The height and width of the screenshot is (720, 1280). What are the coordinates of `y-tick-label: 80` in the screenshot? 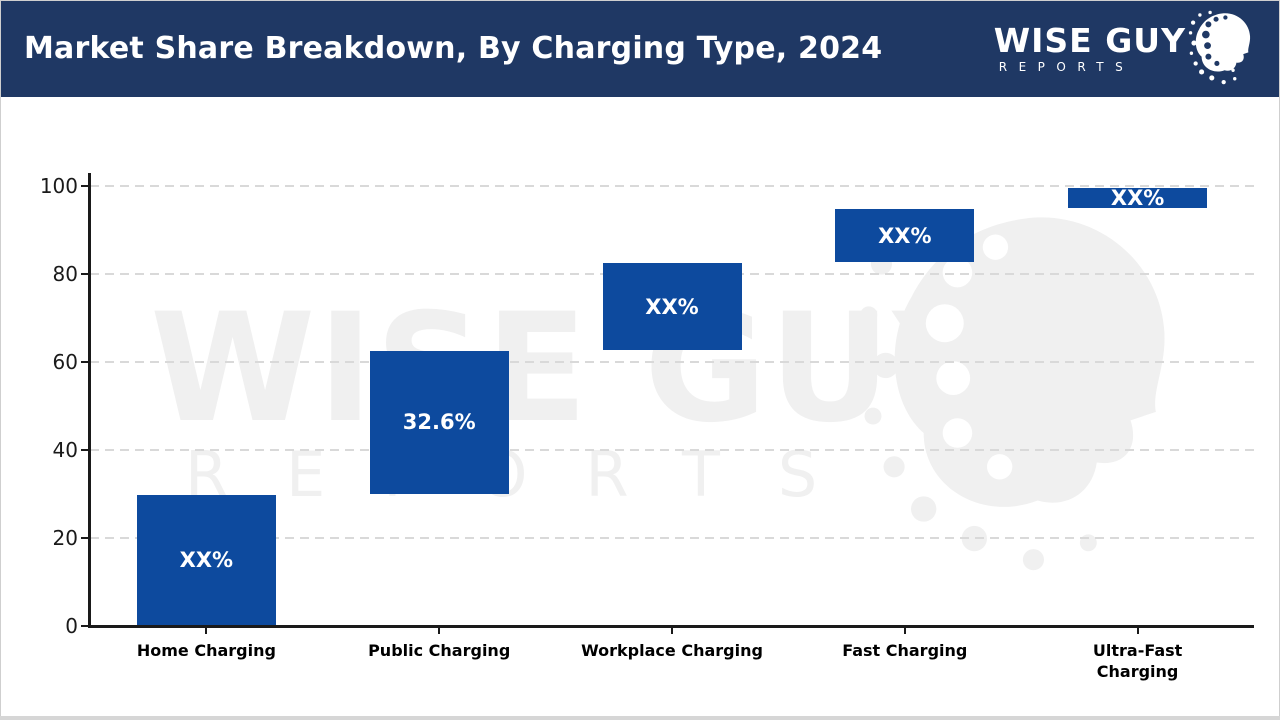 It's located at (65, 274).